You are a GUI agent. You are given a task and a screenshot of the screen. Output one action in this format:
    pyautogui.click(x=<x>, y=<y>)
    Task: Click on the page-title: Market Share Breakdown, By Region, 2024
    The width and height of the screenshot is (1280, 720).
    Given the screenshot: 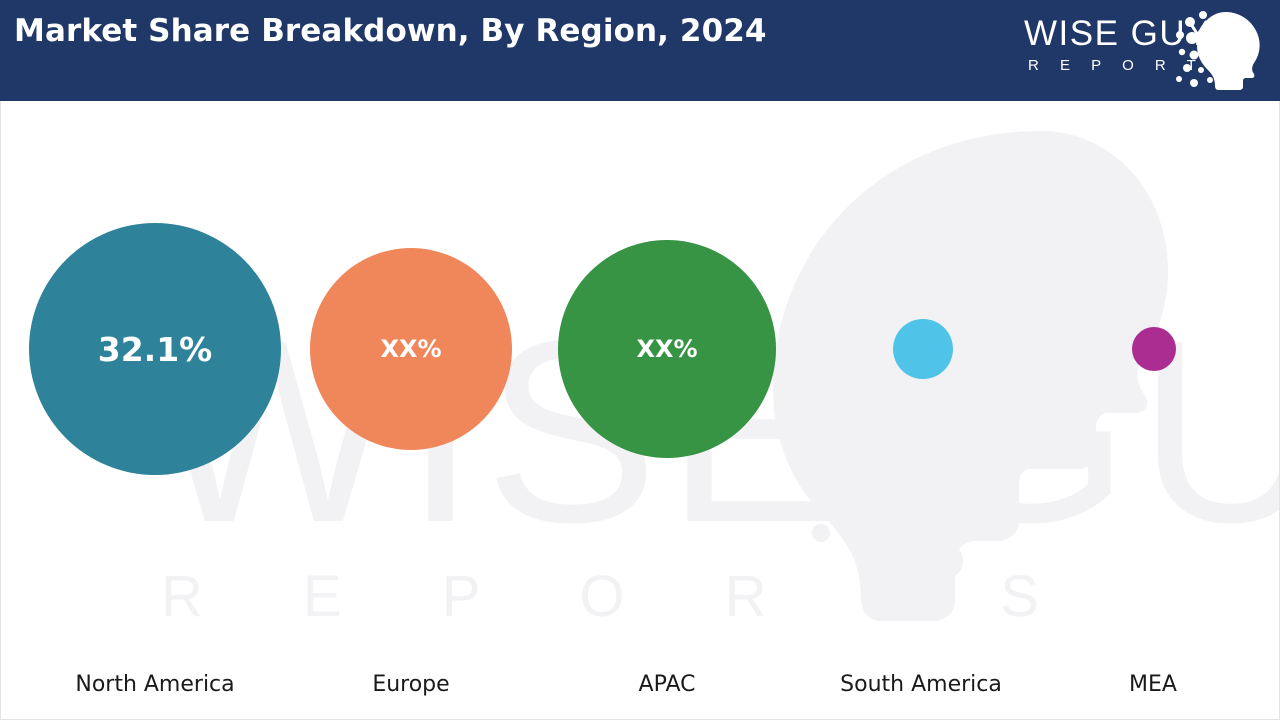 What is the action you would take?
    pyautogui.click(x=390, y=31)
    